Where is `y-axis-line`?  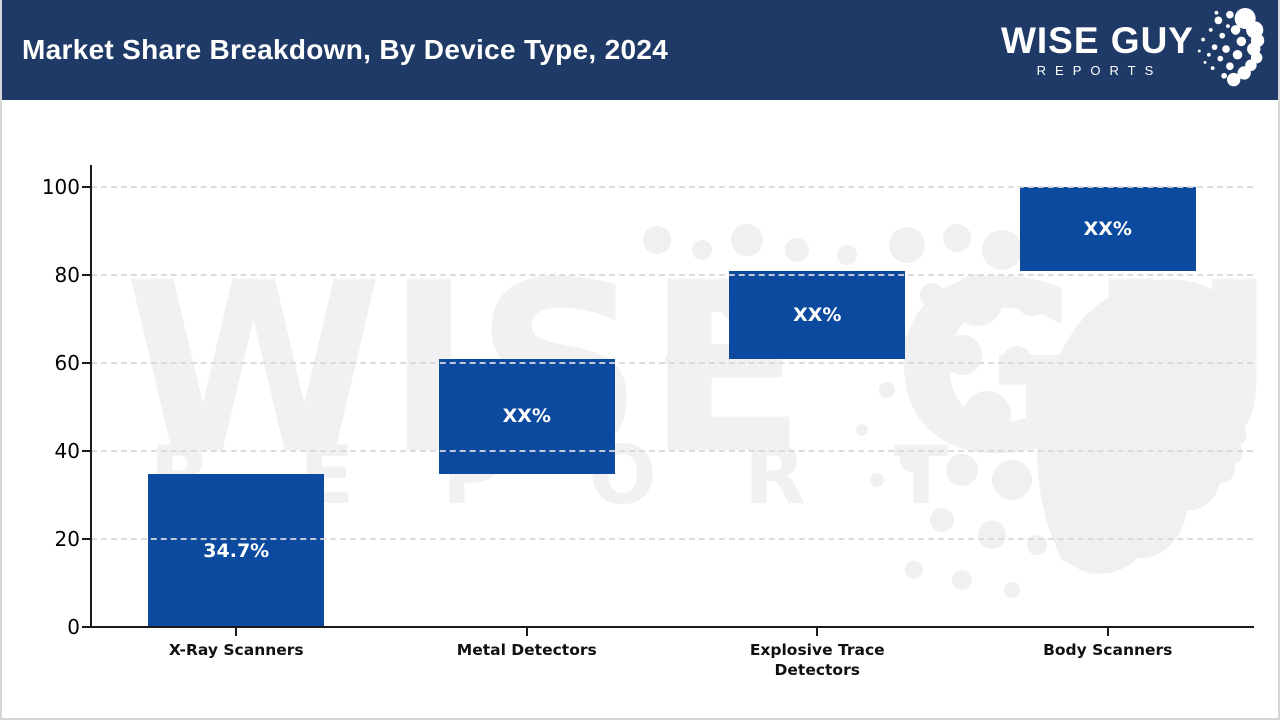
y-axis-line is located at coordinates (91, 396).